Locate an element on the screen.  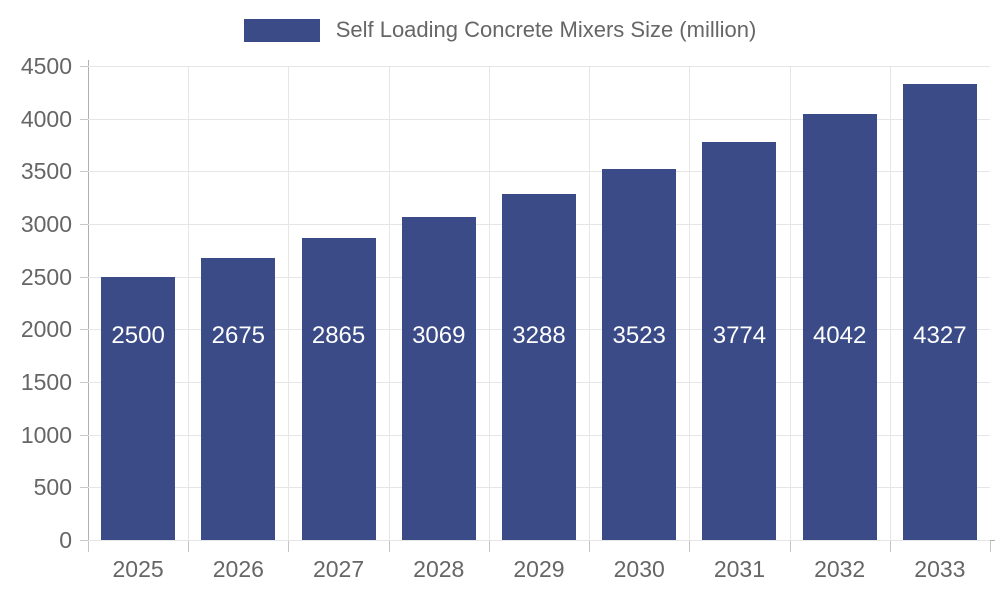
bar-value-label: 4327 is located at coordinates (940, 335).